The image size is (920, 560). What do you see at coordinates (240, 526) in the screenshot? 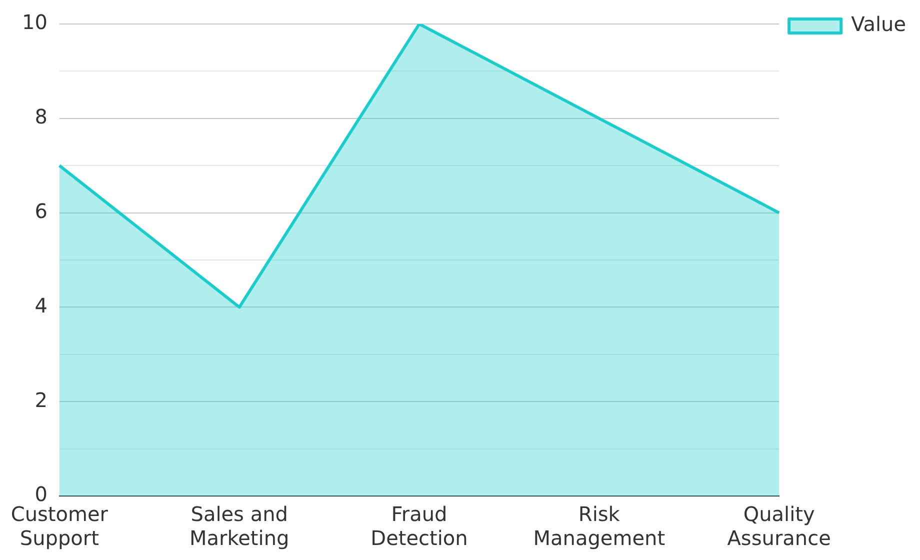
I see `x-tick-label: Sales and Marketing` at bounding box center [240, 526].